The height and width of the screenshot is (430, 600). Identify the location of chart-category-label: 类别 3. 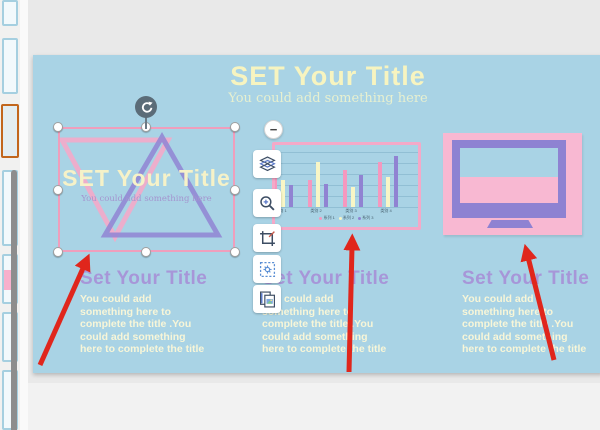
(351, 210).